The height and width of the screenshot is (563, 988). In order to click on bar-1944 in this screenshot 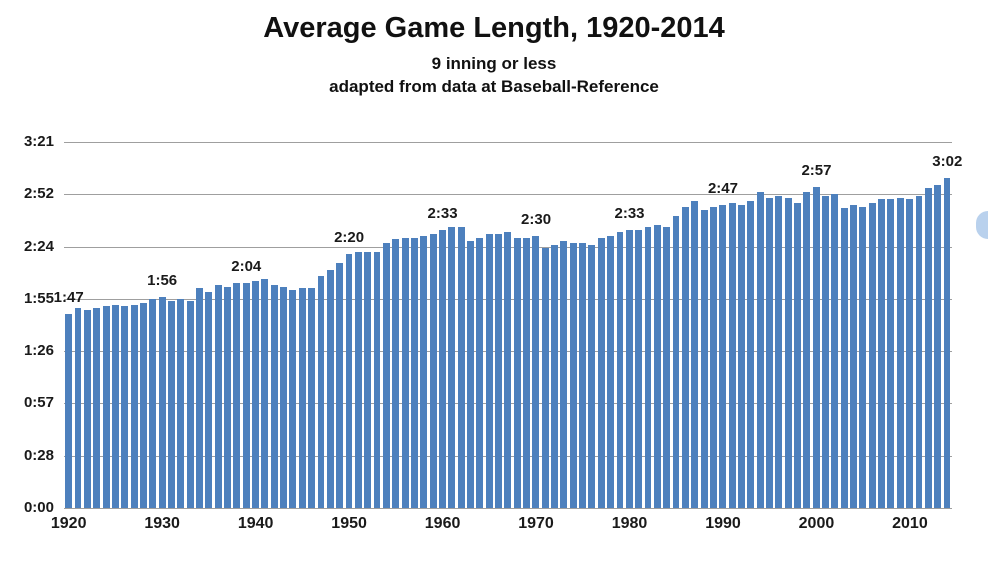, I will do `click(293, 399)`.